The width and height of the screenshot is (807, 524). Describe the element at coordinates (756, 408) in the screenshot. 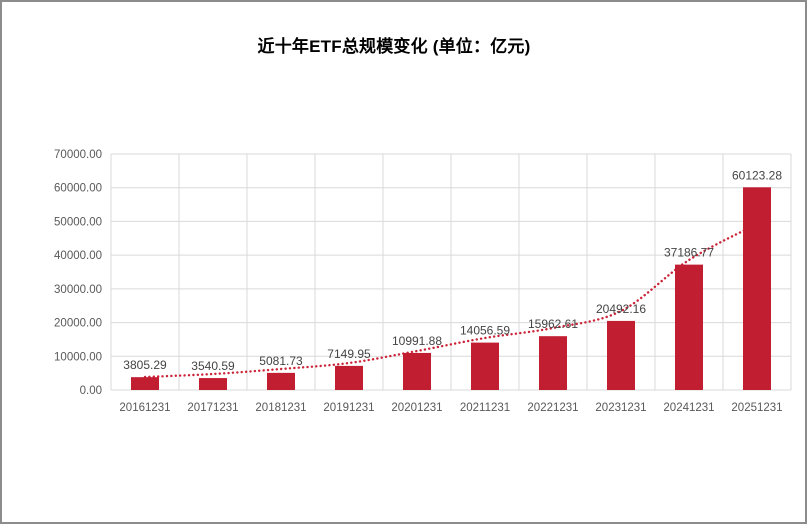

I see `x-axis-tick-label: 20251231` at that location.